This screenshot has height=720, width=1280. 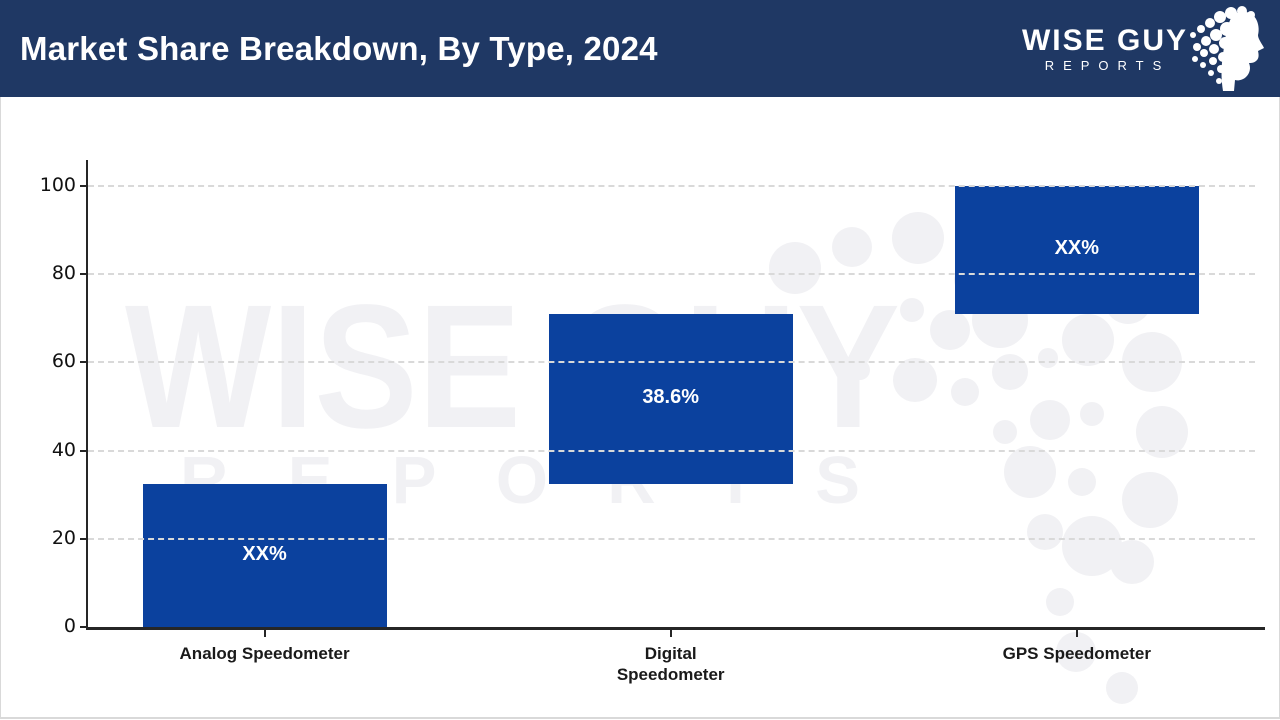 I want to click on bar-analog-speedometer, so click(x=264, y=555).